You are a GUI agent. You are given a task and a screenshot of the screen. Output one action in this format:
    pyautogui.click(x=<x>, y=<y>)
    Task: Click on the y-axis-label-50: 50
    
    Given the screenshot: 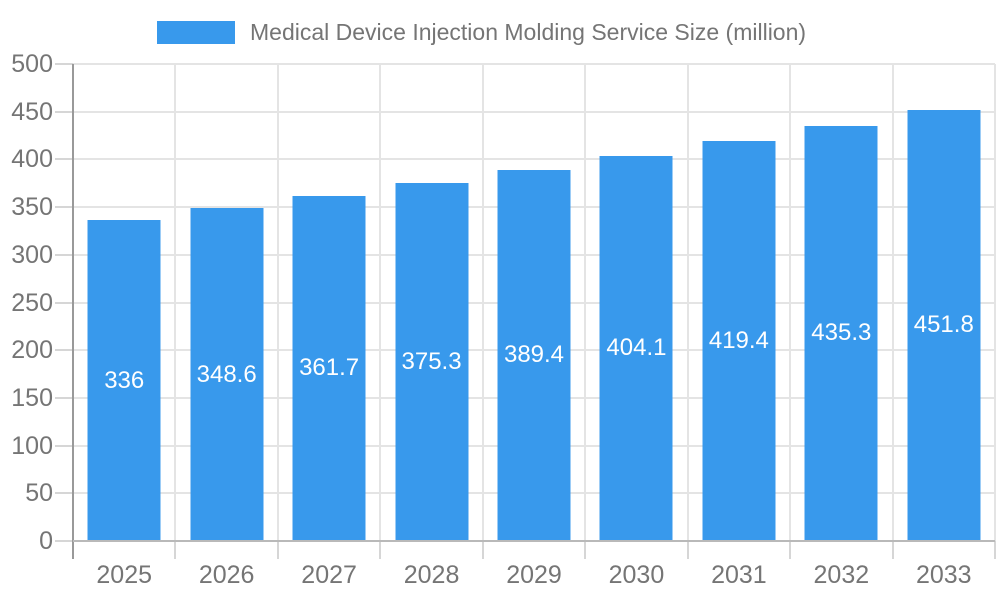 What is the action you would take?
    pyautogui.click(x=39, y=493)
    